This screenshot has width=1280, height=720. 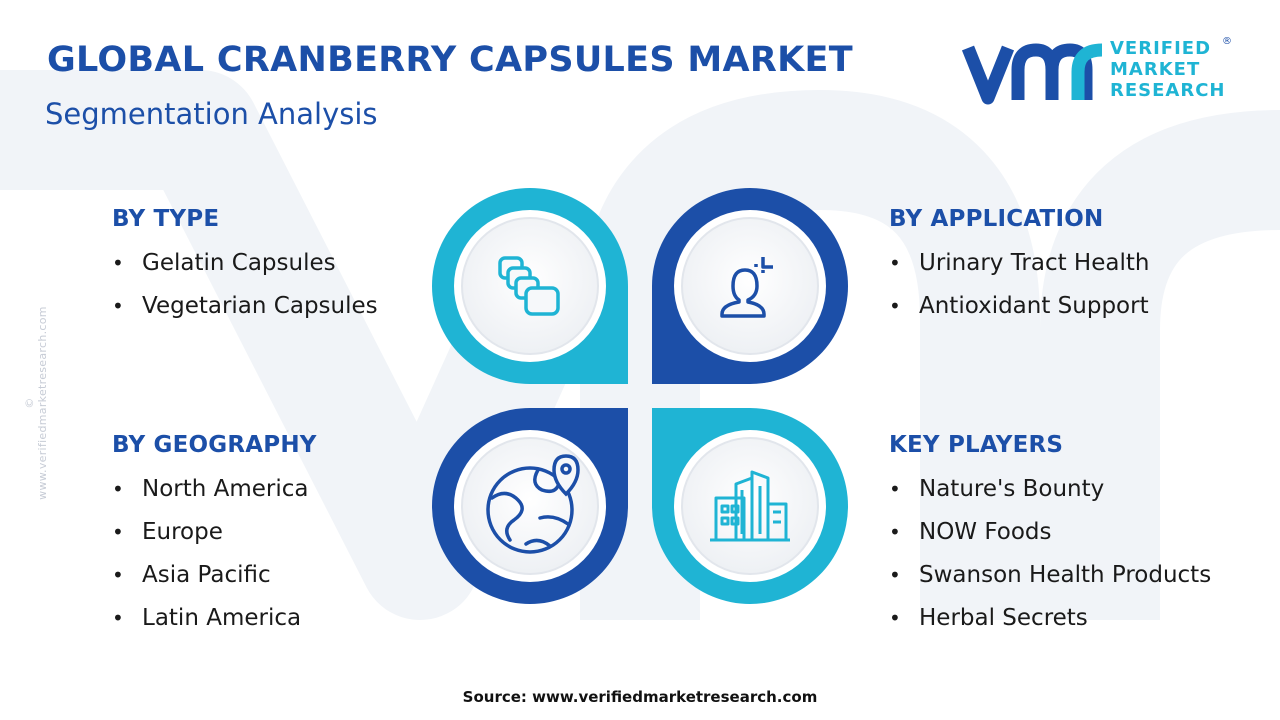 What do you see at coordinates (214, 532) in the screenshot?
I see `list-item: Europe` at bounding box center [214, 532].